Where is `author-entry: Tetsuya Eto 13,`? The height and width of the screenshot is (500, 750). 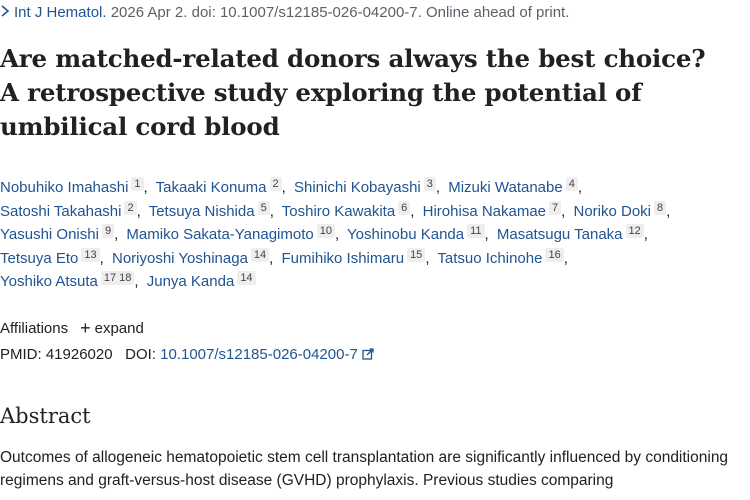 author-entry: Tetsuya Eto 13, is located at coordinates (52, 257).